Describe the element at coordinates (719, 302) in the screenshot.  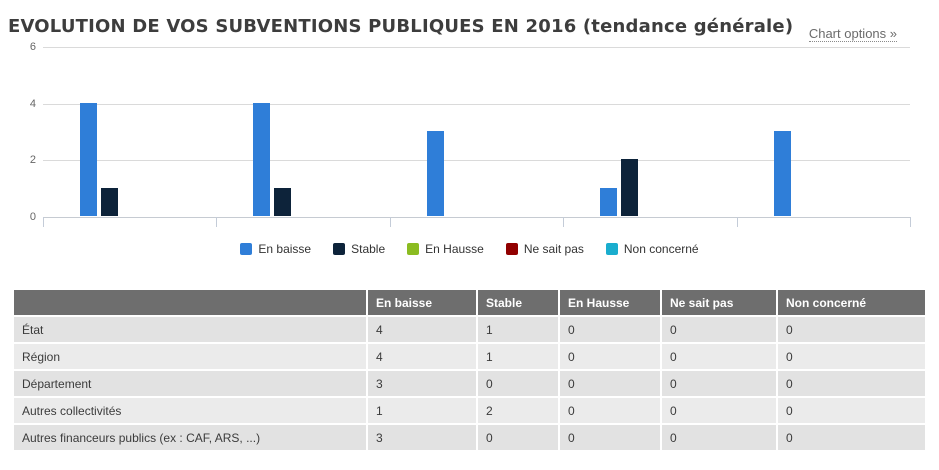
I see `header-cell-ne-sait-pas: Ne sait pas` at that location.